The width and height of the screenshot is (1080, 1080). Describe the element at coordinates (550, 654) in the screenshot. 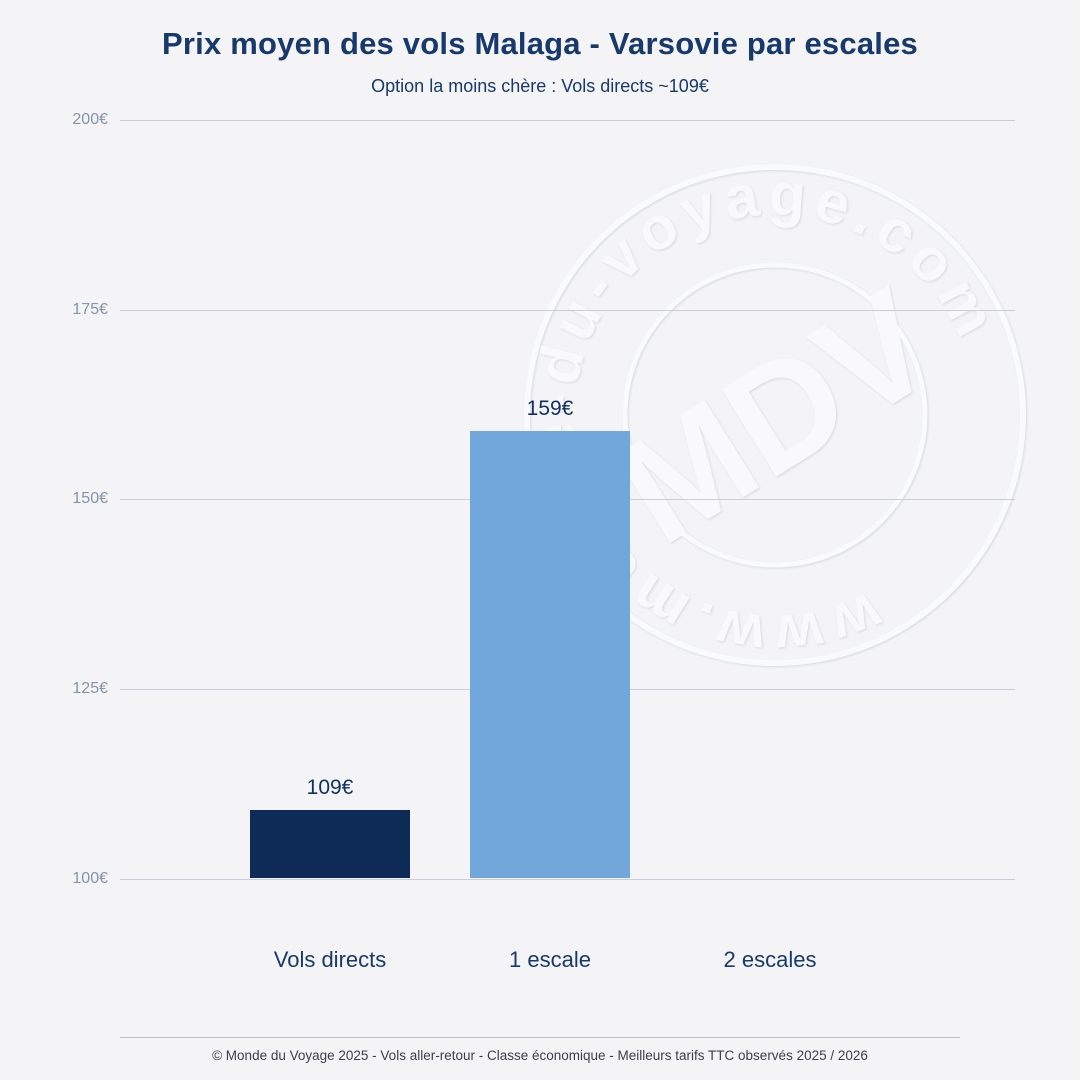

I see `bar-1-escale` at that location.